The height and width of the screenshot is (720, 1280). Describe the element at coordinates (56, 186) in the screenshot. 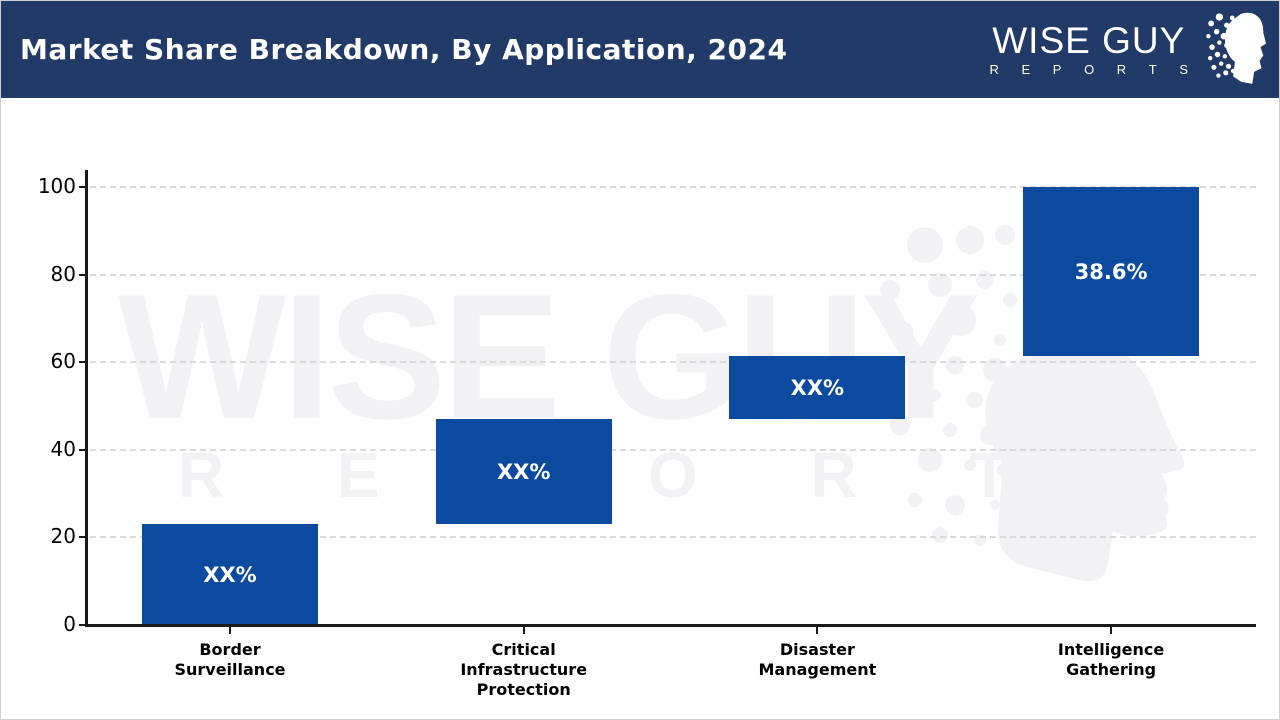

I see `y-tick-label: 100` at that location.